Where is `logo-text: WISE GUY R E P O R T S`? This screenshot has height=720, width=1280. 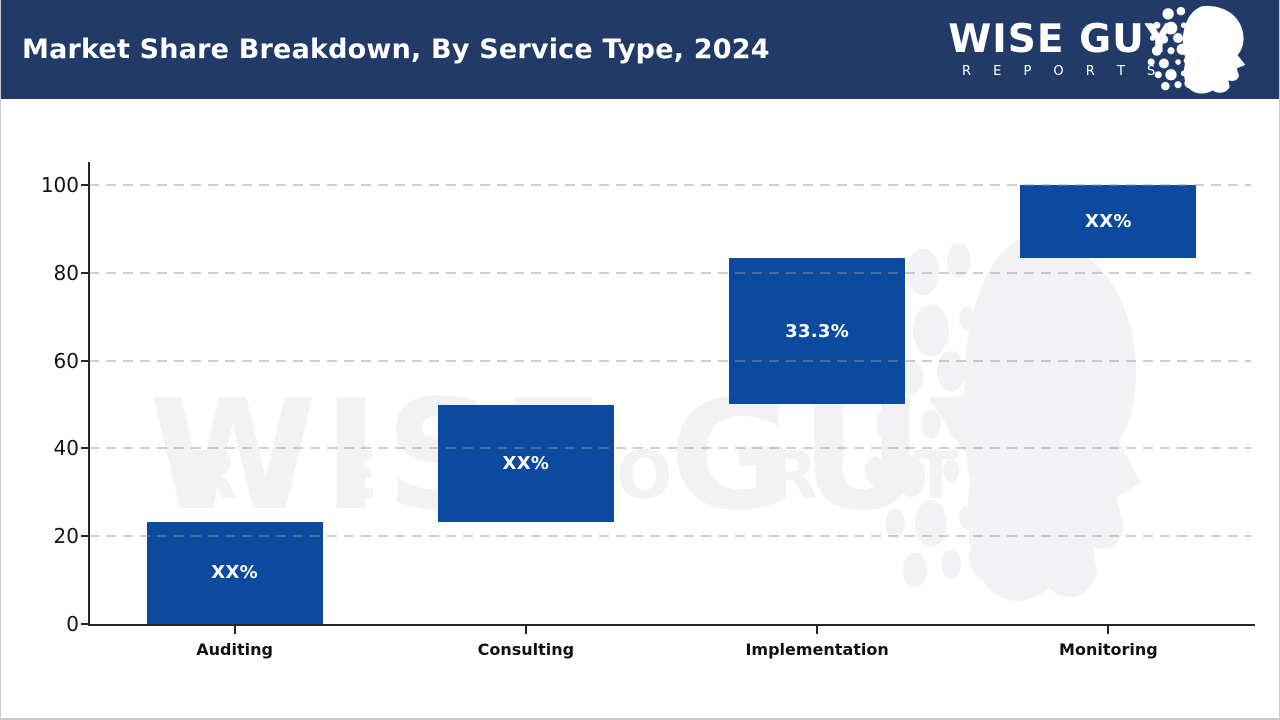
logo-text: WISE GUY R E P O R T S is located at coordinates (1061, 49).